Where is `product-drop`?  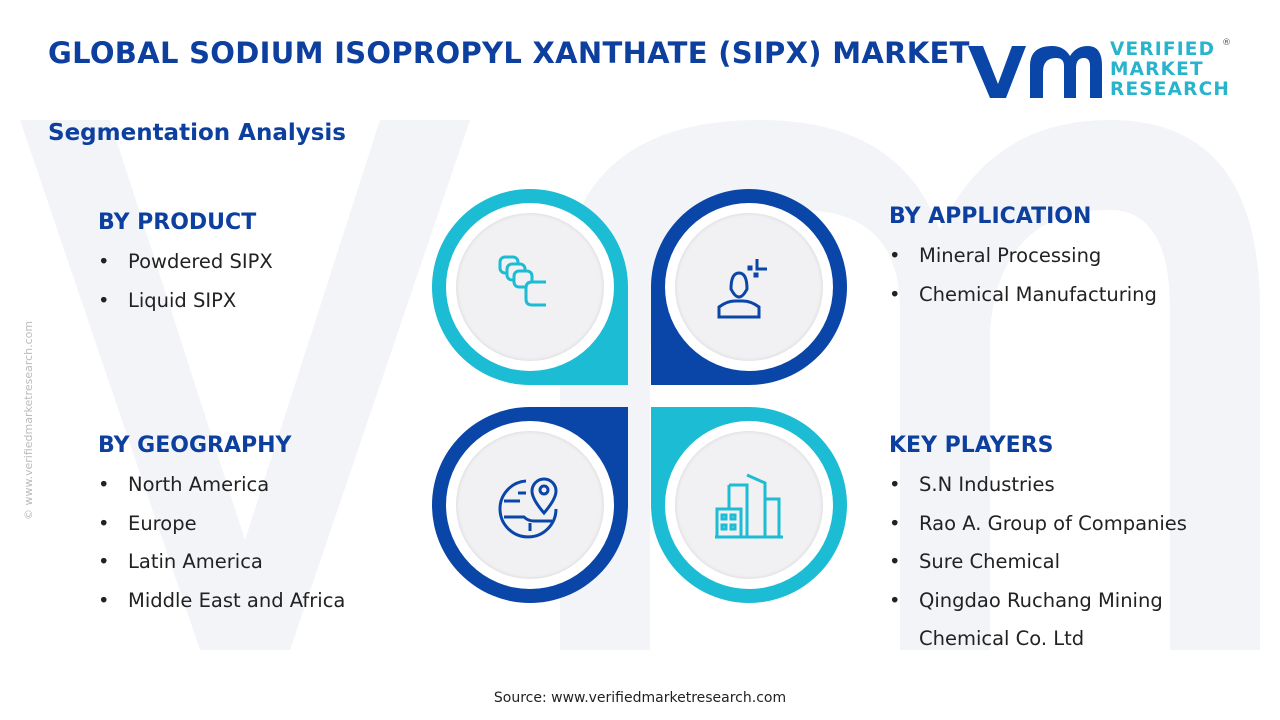 product-drop is located at coordinates (530, 287).